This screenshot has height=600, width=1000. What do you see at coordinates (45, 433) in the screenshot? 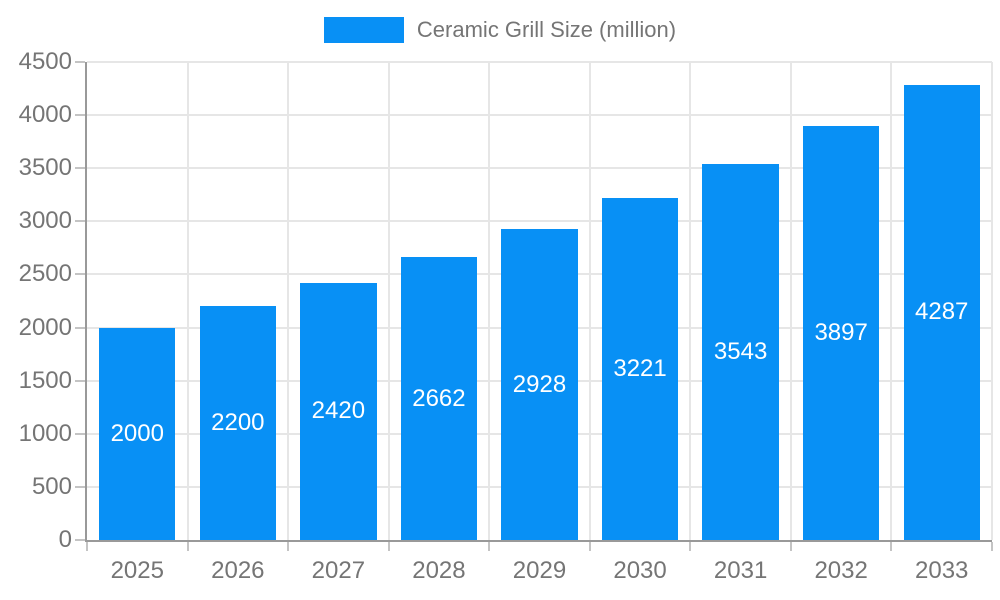
I see `y-axis-label: 1000` at bounding box center [45, 433].